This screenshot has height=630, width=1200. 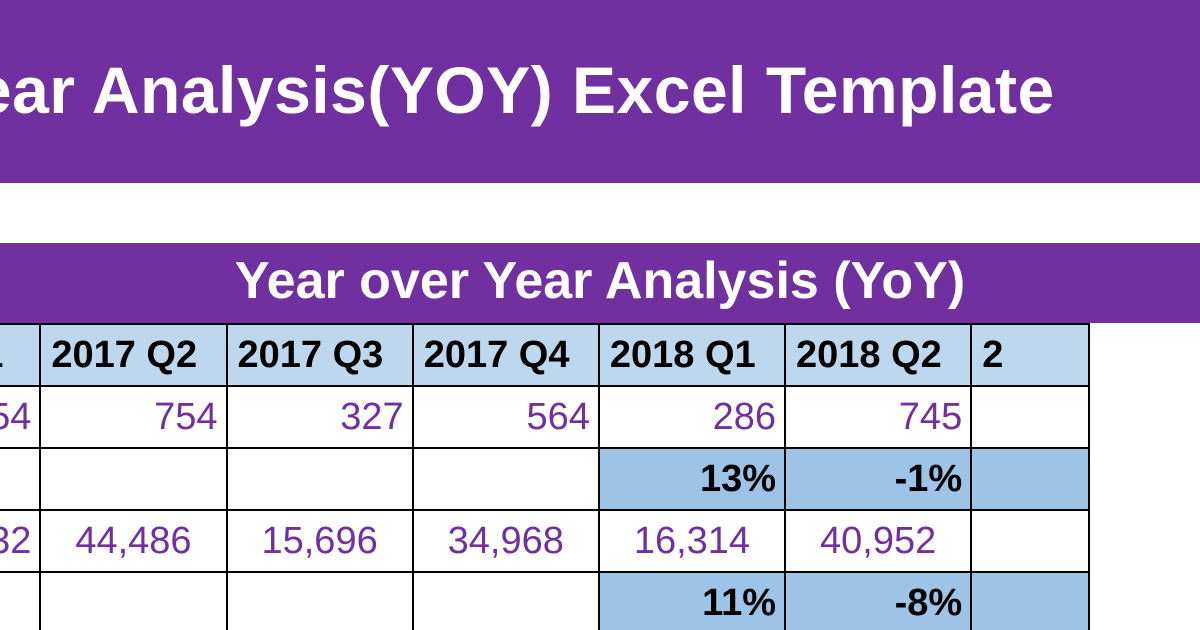 What do you see at coordinates (692, 355) in the screenshot?
I see `column-header: 2018 Q1` at bounding box center [692, 355].